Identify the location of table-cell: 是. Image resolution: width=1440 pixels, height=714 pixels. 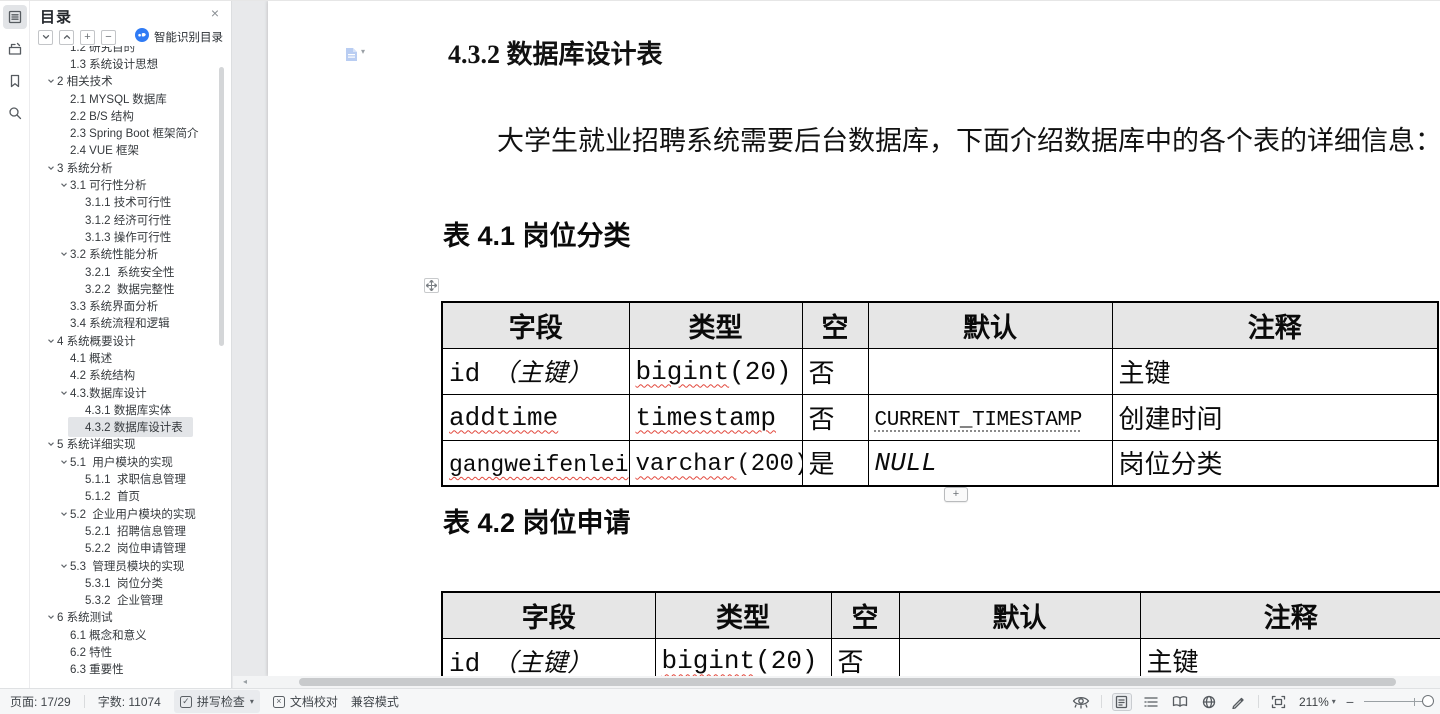
(835, 463).